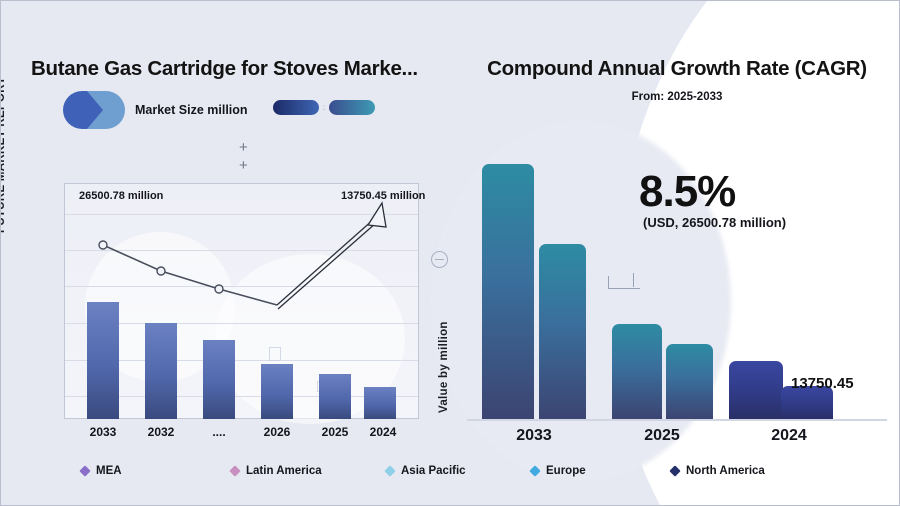 This screenshot has height=506, width=900. What do you see at coordinates (121, 196) in the screenshot?
I see `left-value-start: 26500.78 million` at bounding box center [121, 196].